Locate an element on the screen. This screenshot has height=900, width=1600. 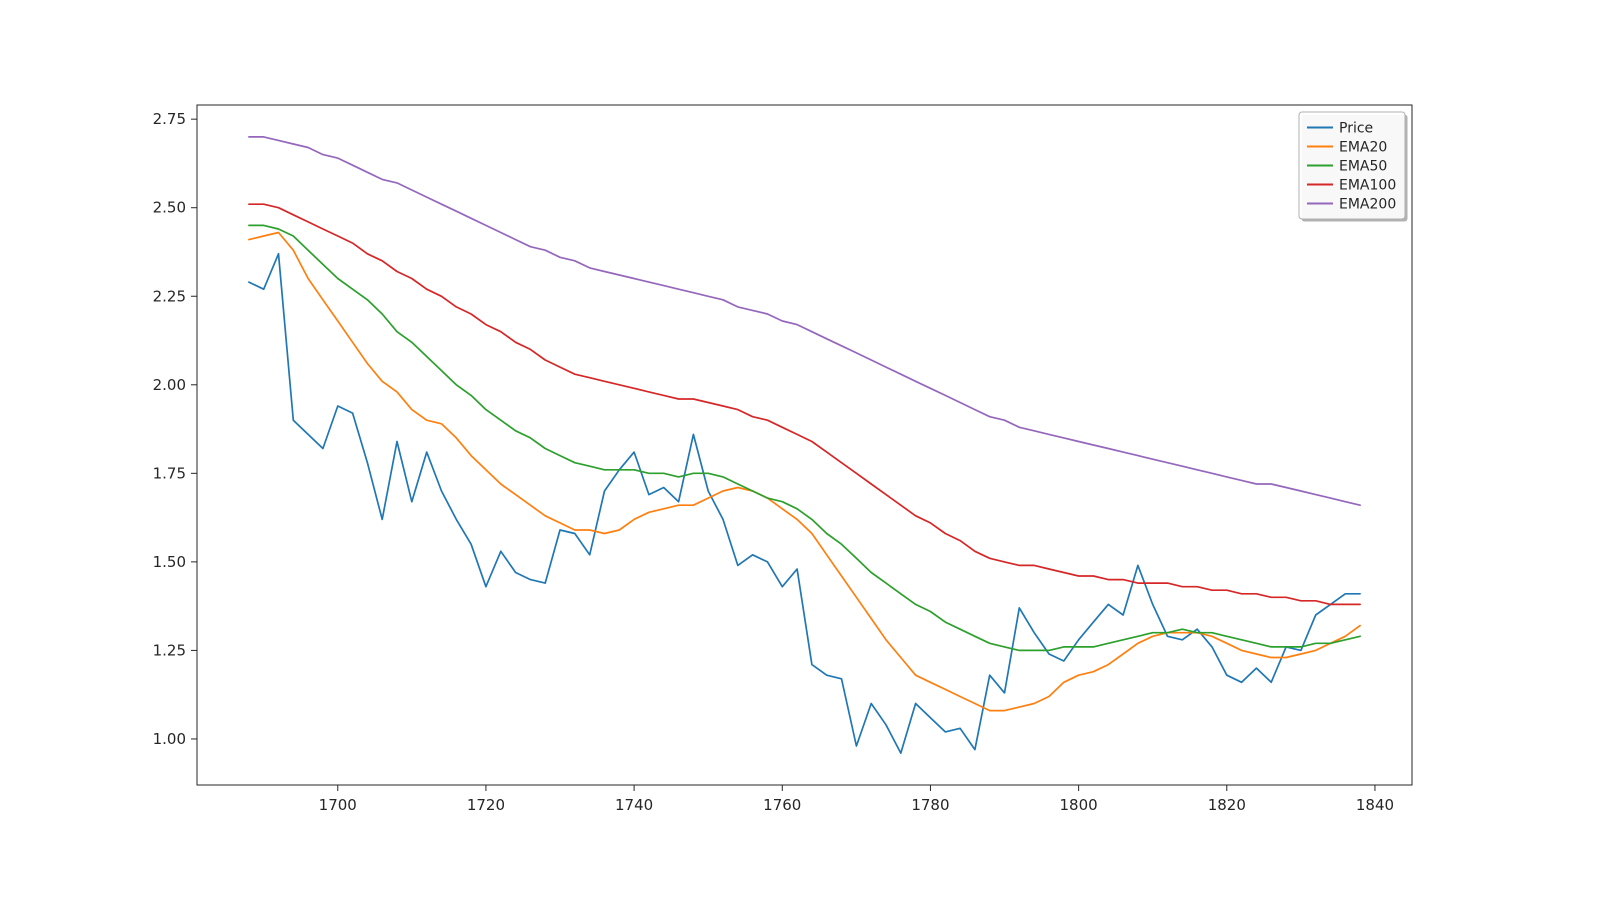
y-tick-label: 1.50 is located at coordinates (169, 562).